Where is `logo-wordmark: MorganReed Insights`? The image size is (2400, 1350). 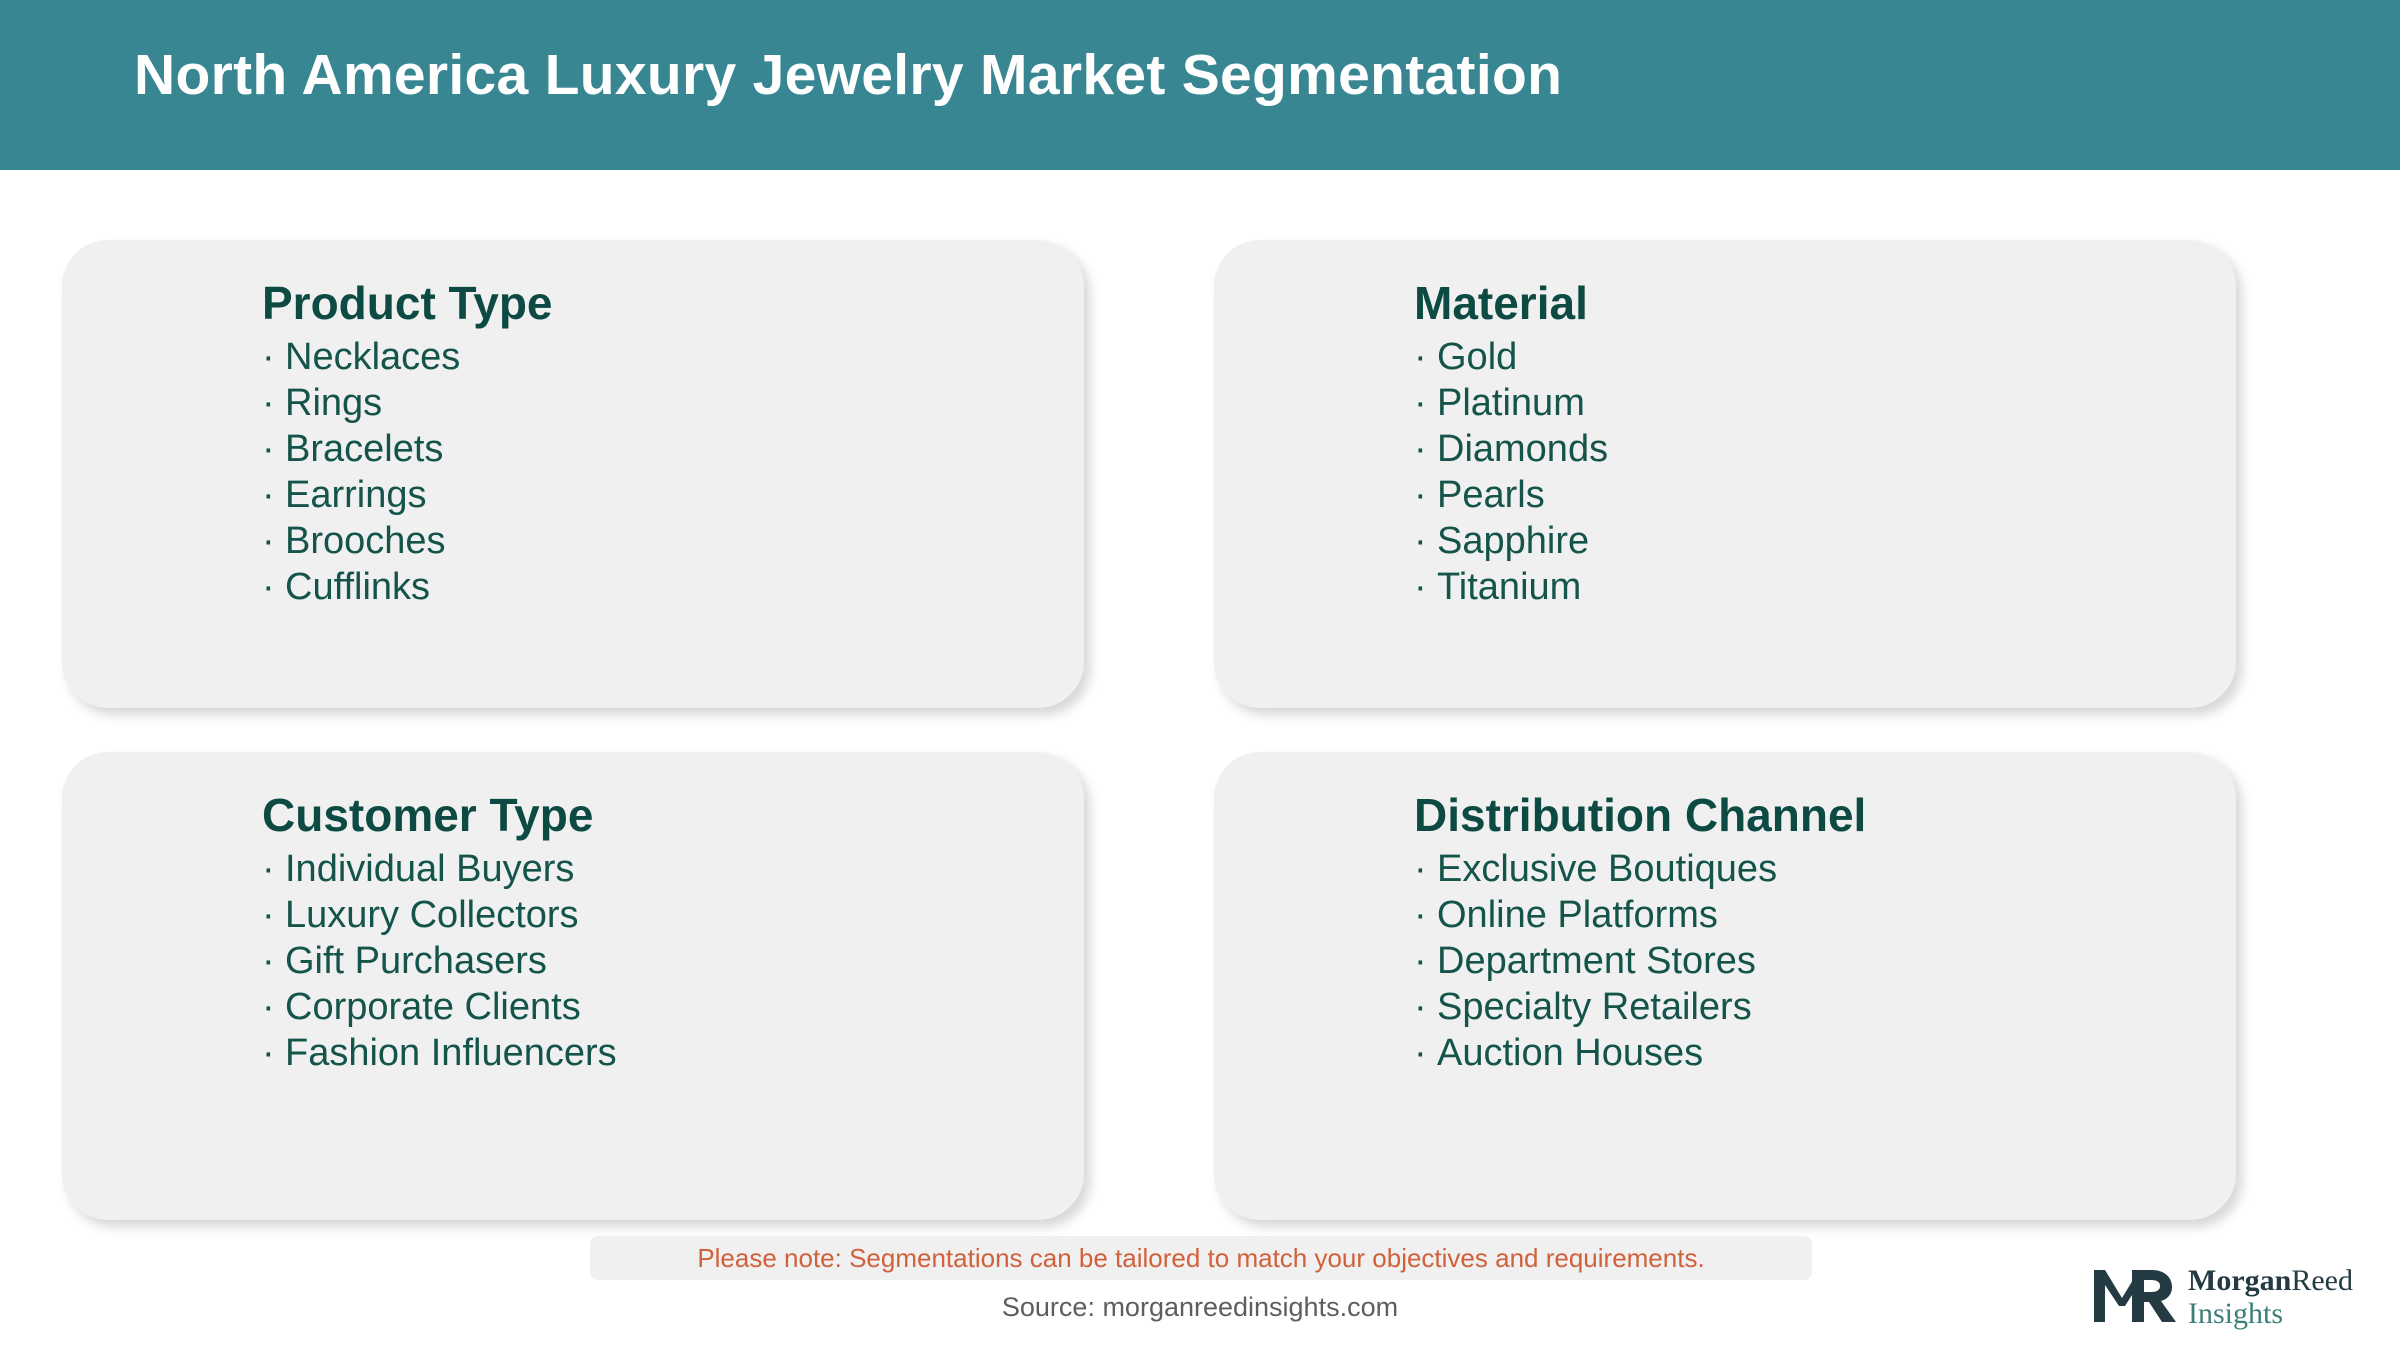
logo-wordmark: MorganReed Insights is located at coordinates (2278, 1297).